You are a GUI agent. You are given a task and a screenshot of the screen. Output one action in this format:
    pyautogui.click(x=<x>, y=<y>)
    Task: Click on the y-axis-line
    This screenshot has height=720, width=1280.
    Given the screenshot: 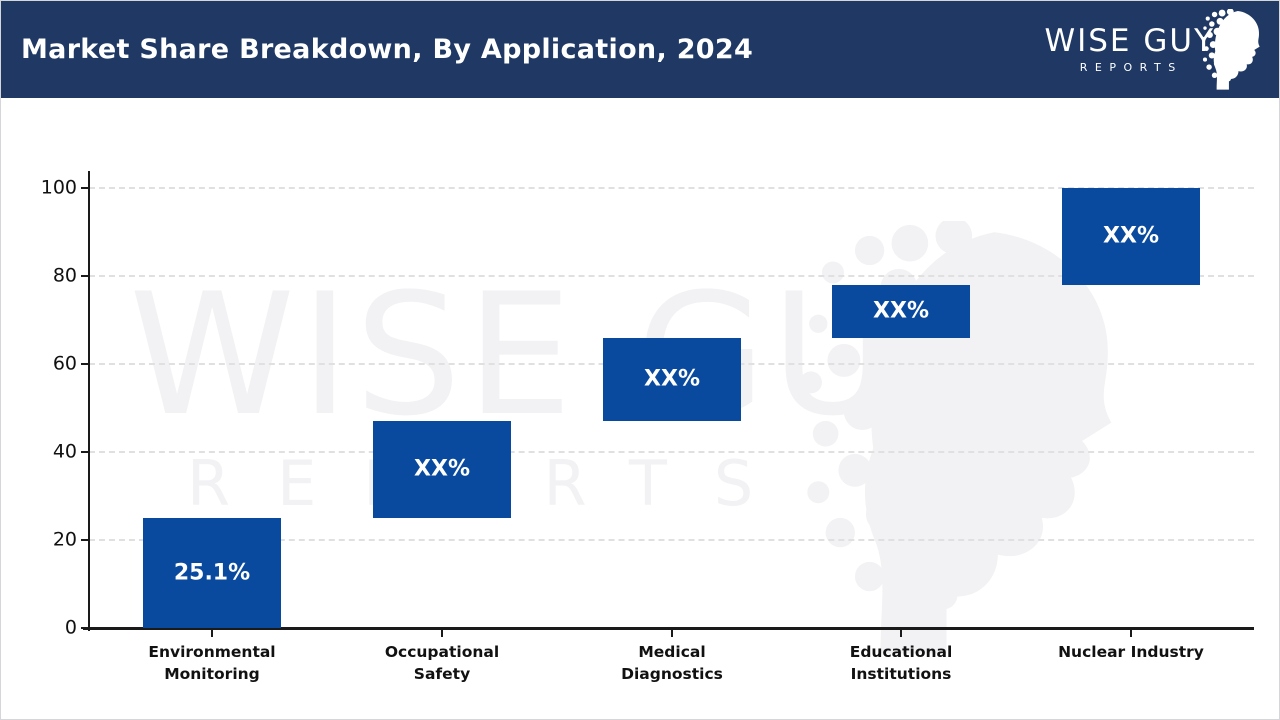 What is the action you would take?
    pyautogui.click(x=89, y=401)
    